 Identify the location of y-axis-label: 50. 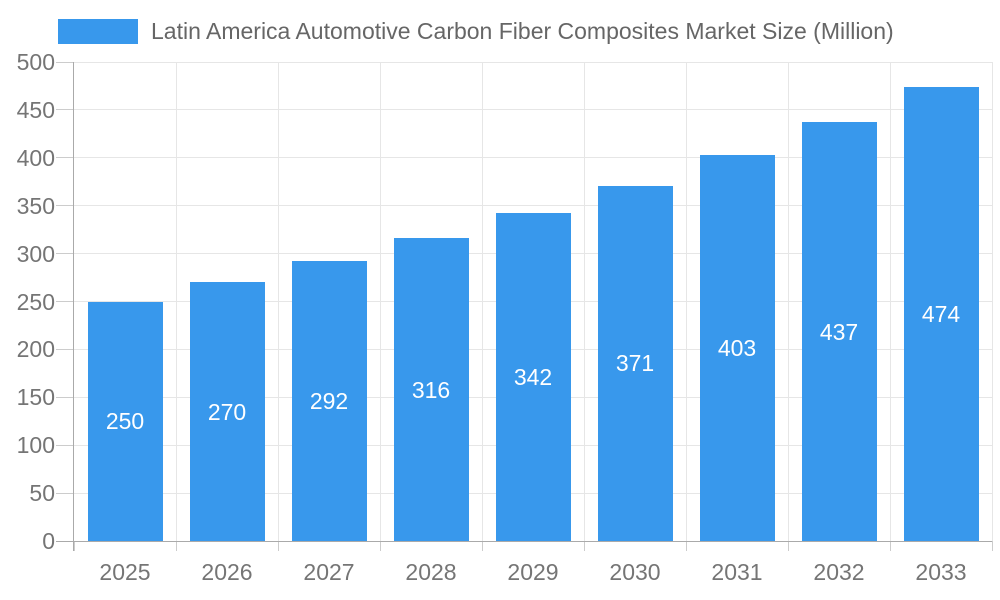
(42, 493).